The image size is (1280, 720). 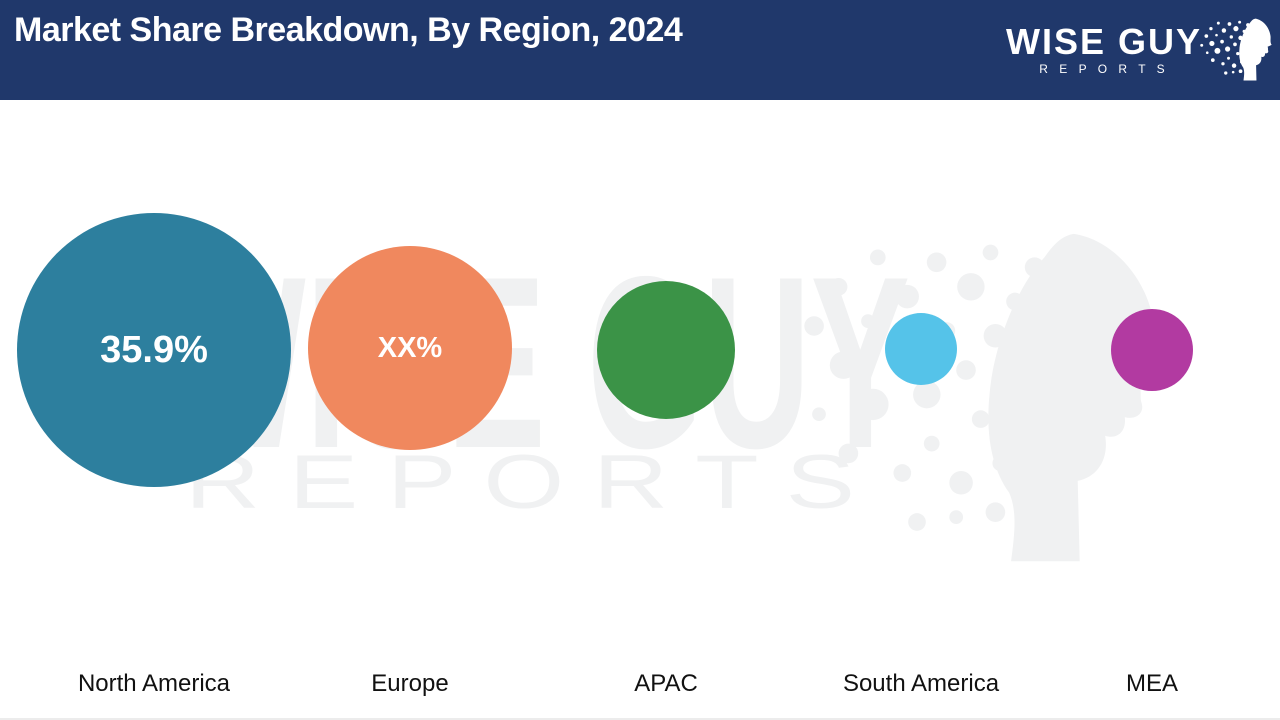 I want to click on bubble-apac, so click(x=666, y=350).